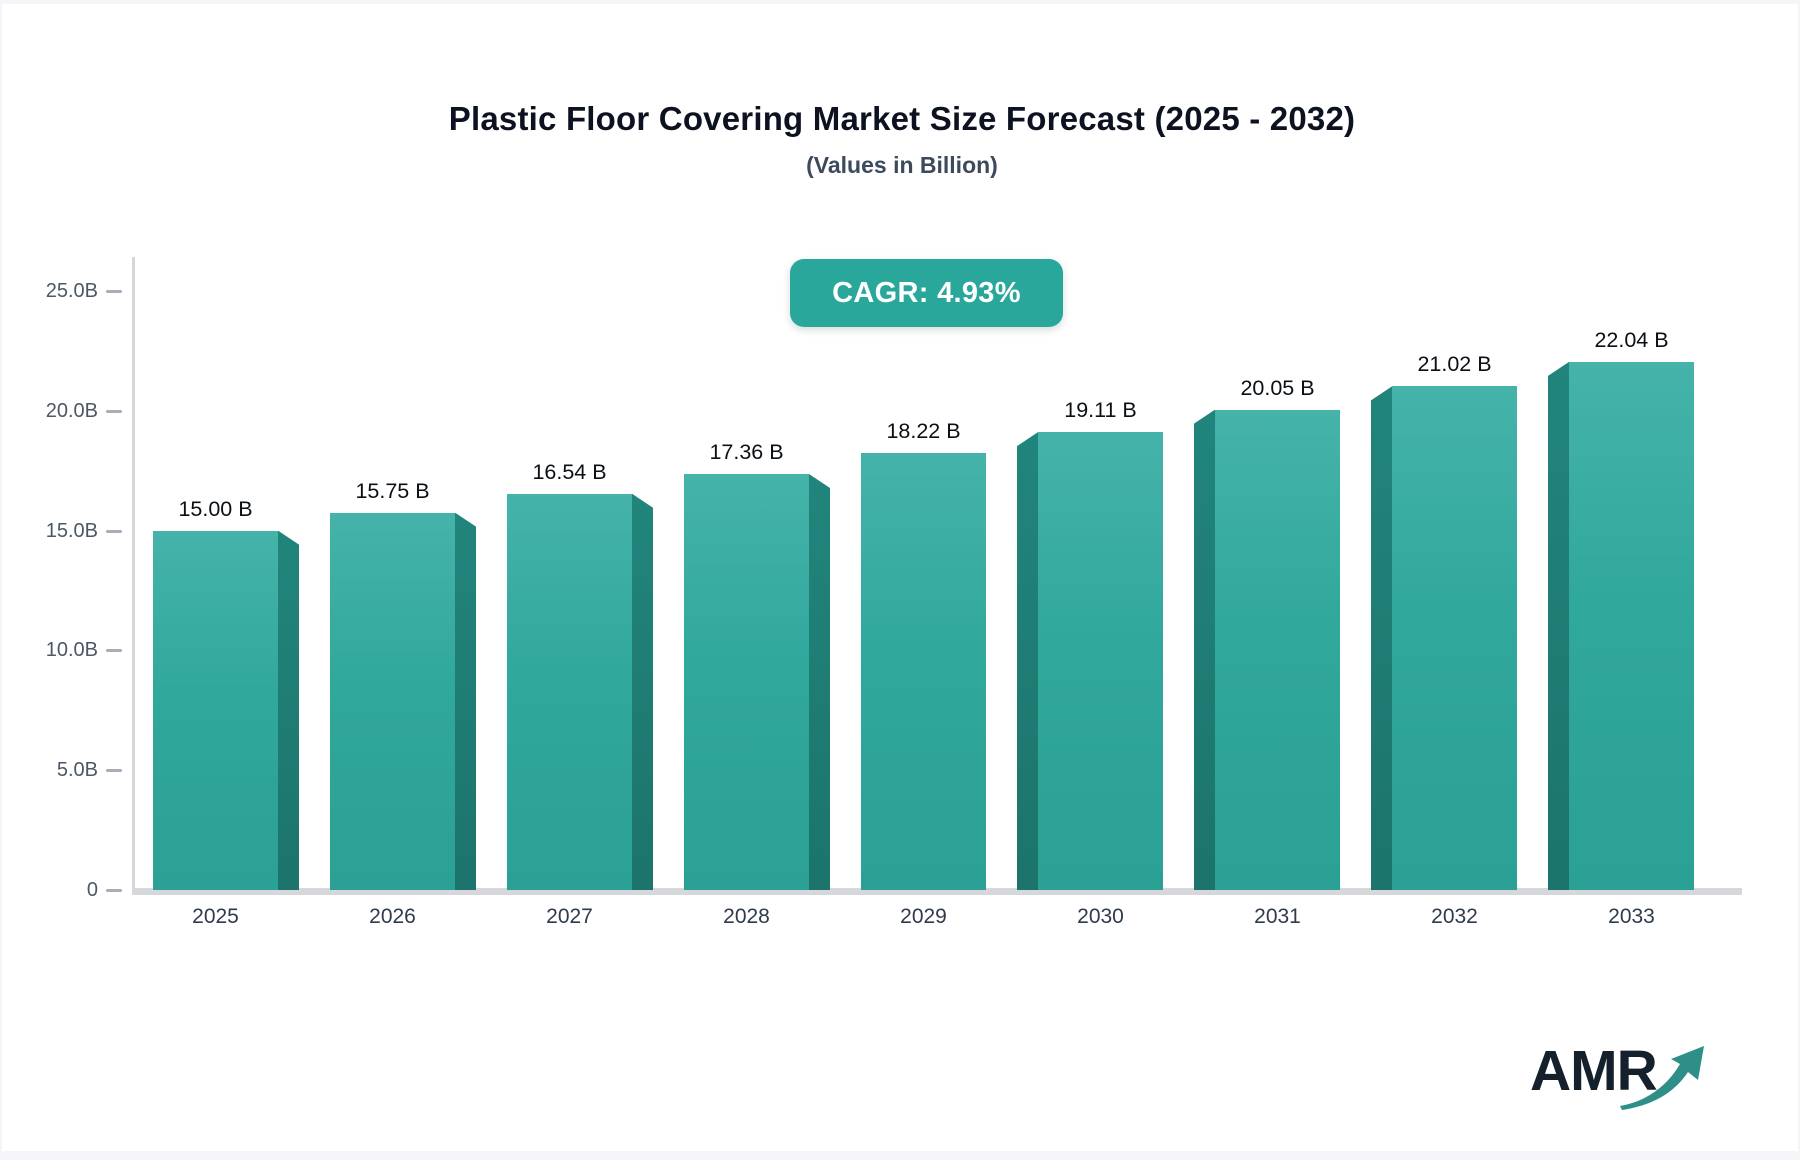 This screenshot has height=1160, width=1800. What do you see at coordinates (569, 471) in the screenshot?
I see `bar-value-label: 16.54 B` at bounding box center [569, 471].